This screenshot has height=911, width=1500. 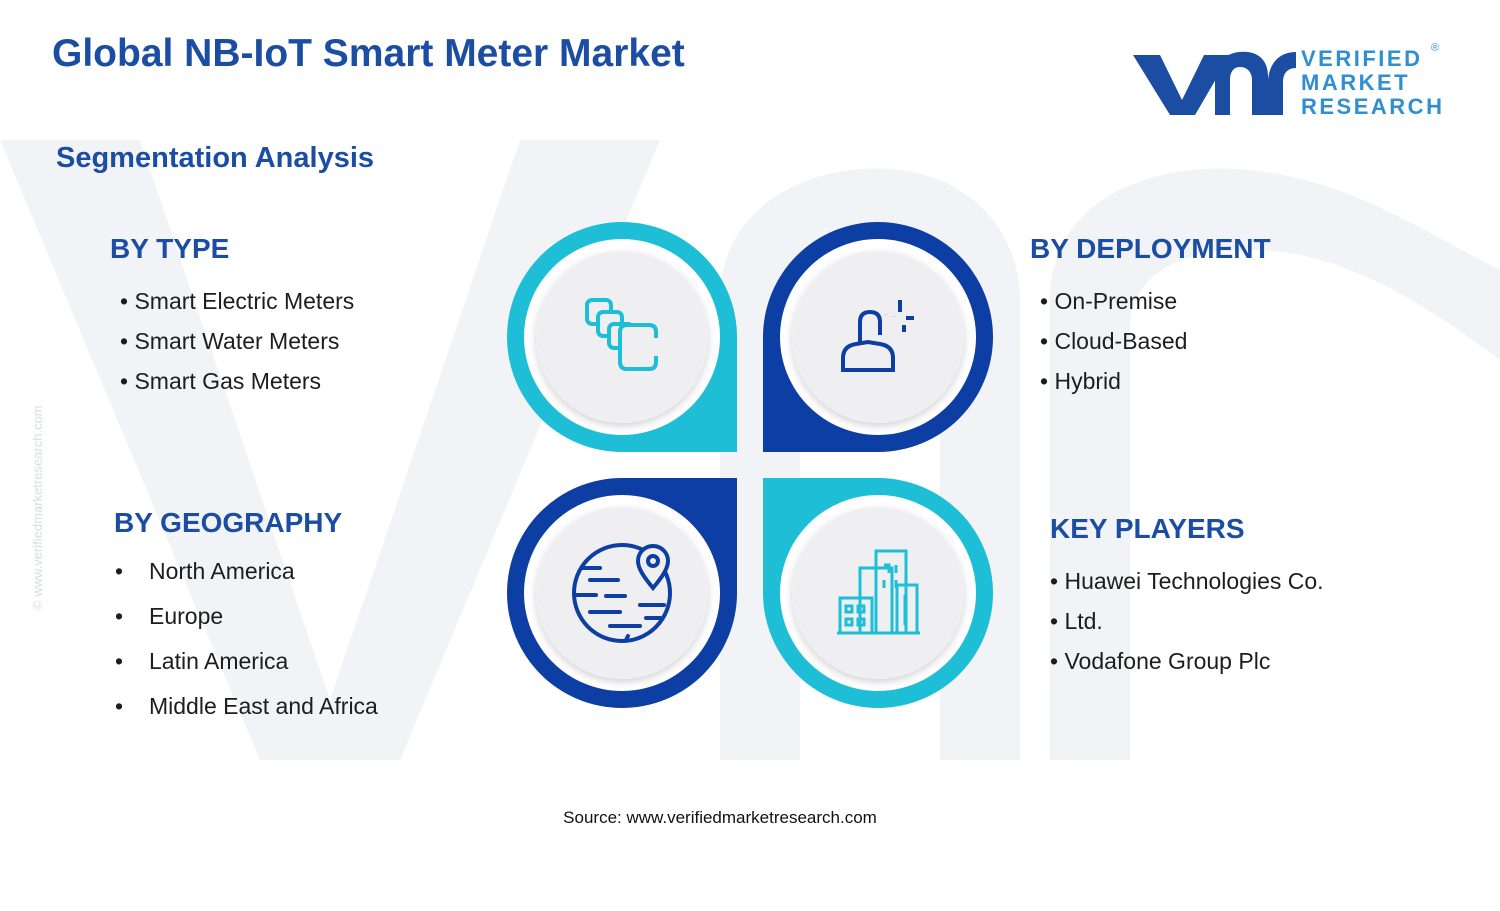 What do you see at coordinates (622, 593) in the screenshot?
I see `geography-icon` at bounding box center [622, 593].